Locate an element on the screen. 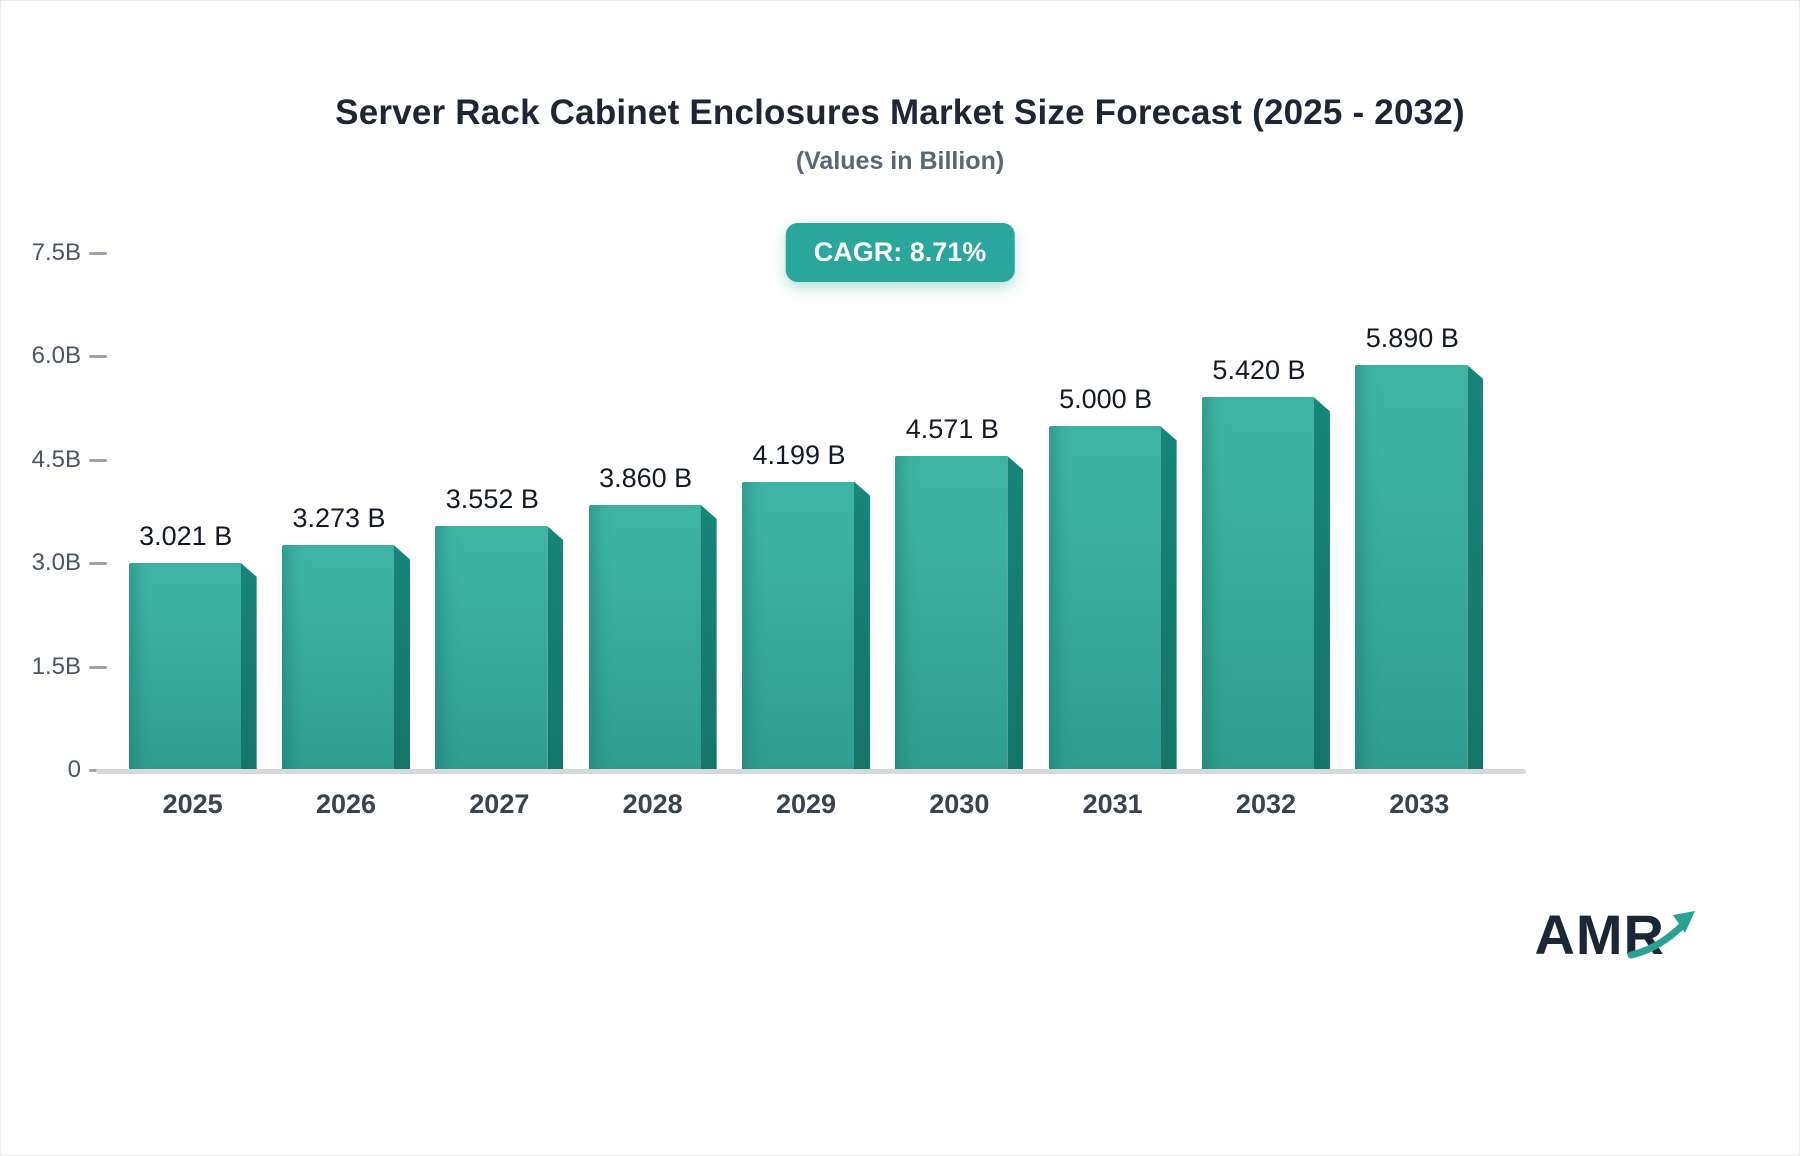 The image size is (1800, 1156). bar-column: 5.000 B is located at coordinates (1112, 512).